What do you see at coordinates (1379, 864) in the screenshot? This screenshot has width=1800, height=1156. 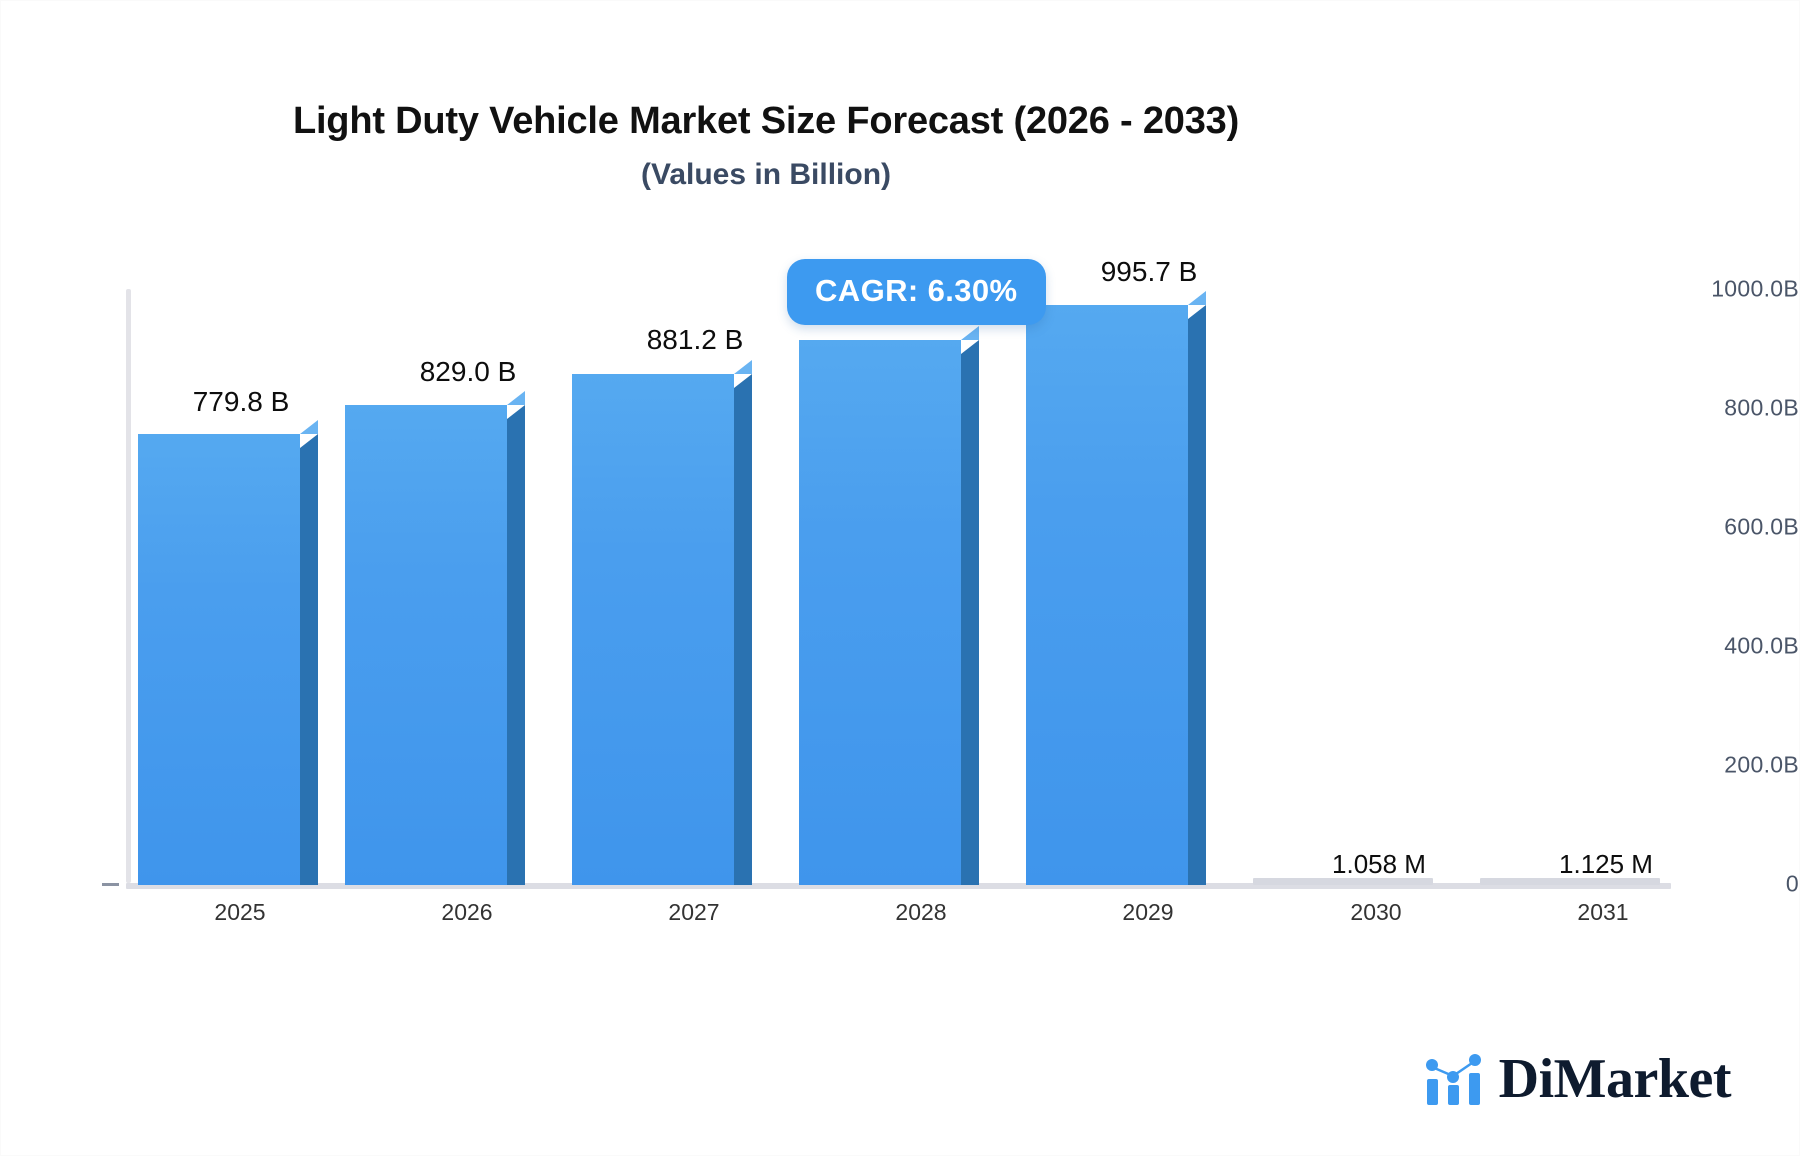 I see `value-label-2030: 1.058 M` at bounding box center [1379, 864].